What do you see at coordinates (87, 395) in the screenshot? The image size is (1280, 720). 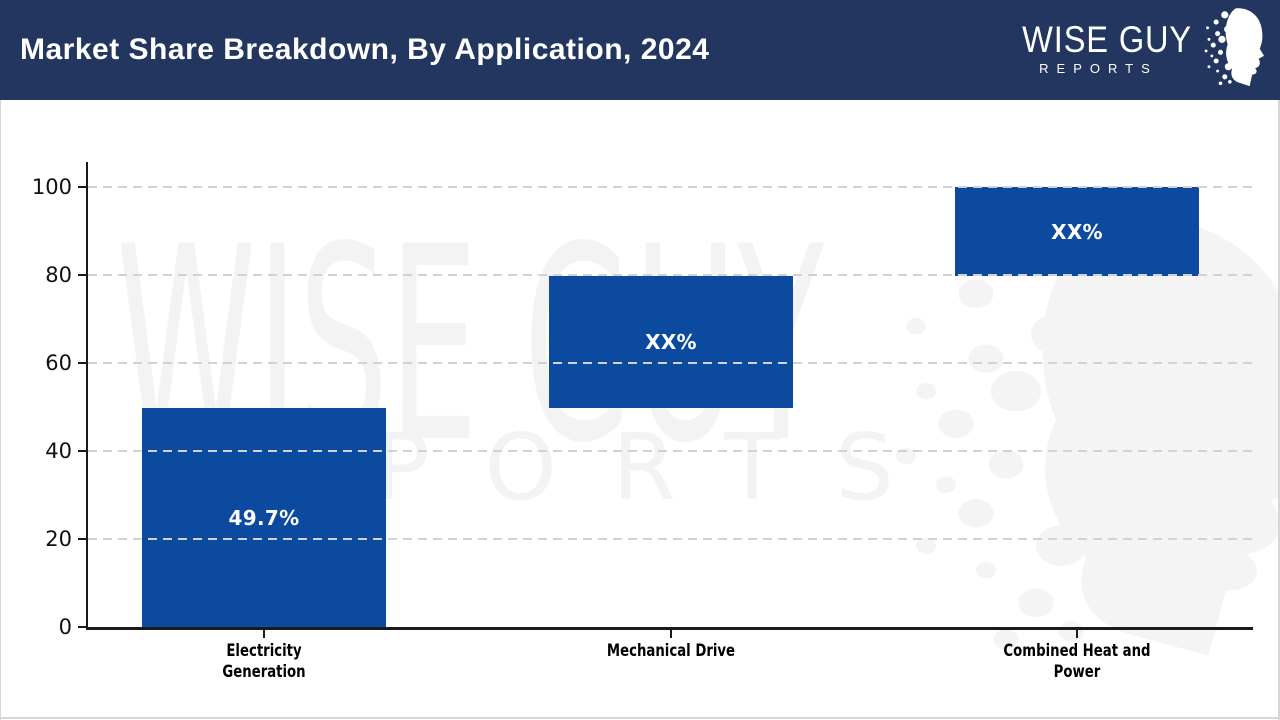 I see `y-axis-line` at bounding box center [87, 395].